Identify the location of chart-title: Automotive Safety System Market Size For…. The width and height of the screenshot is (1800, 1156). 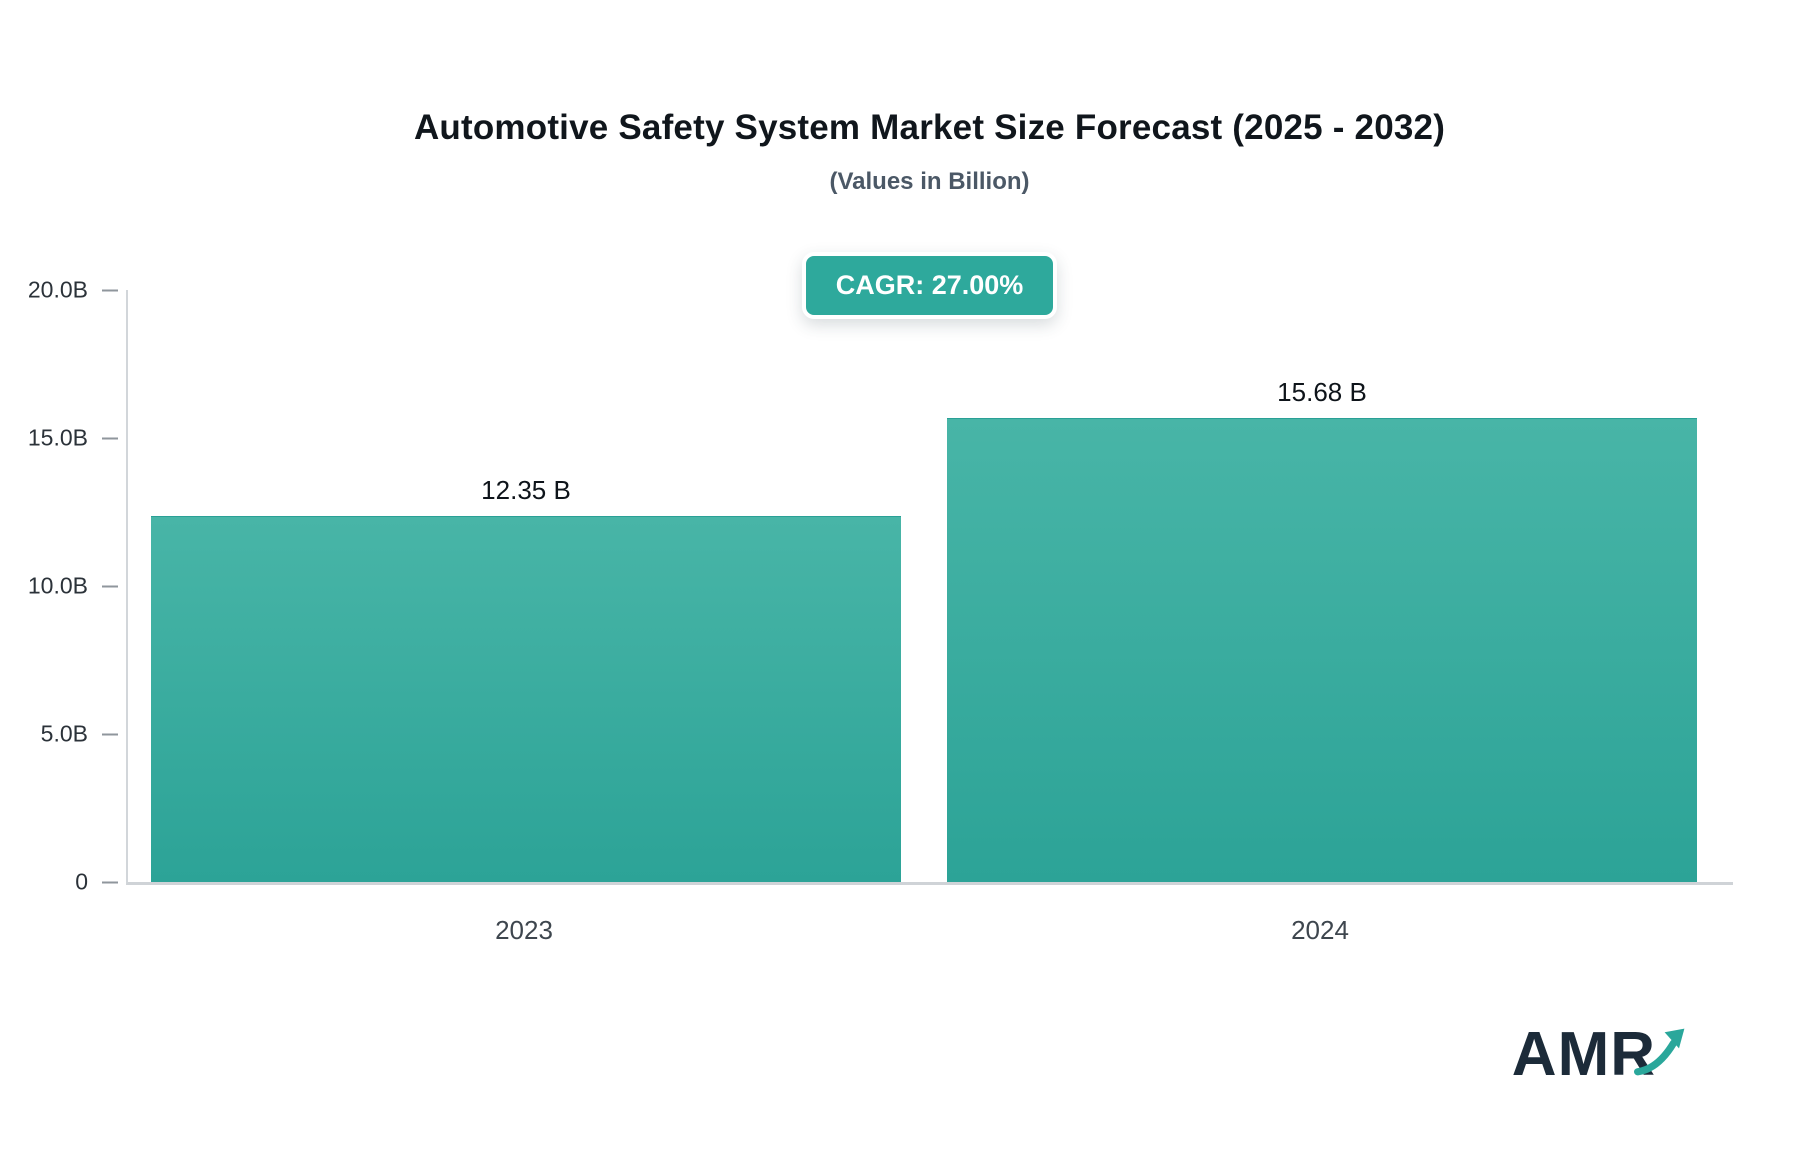
(929, 127).